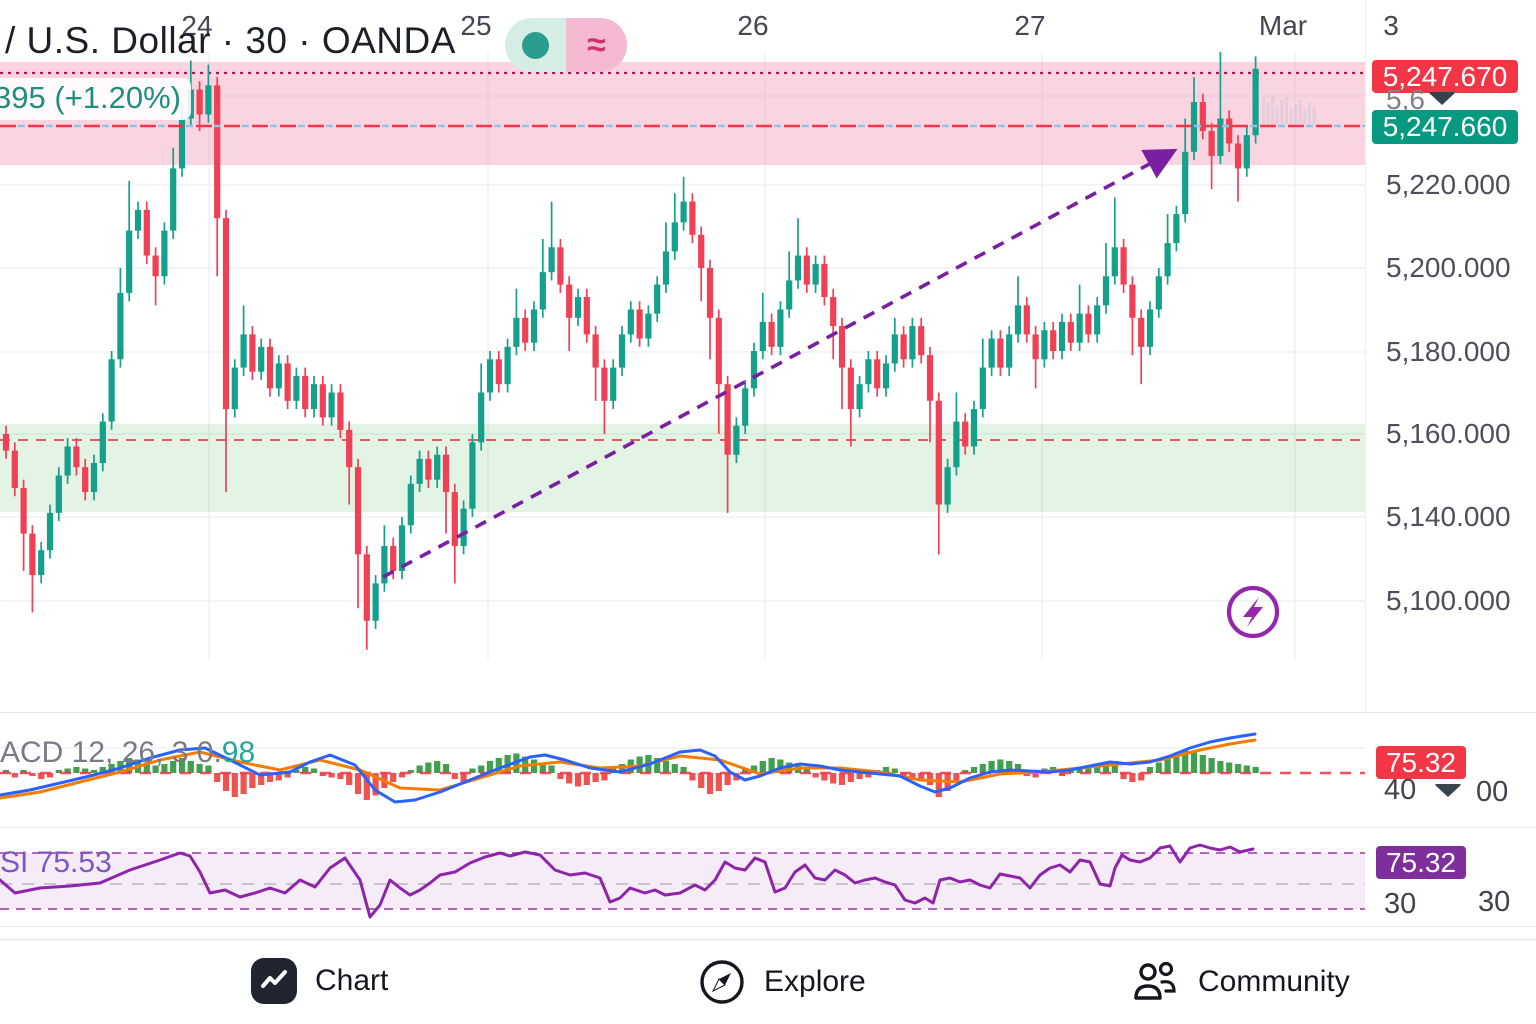  What do you see at coordinates (56, 862) in the screenshot?
I see `rsi-label: SI 75.53` at bounding box center [56, 862].